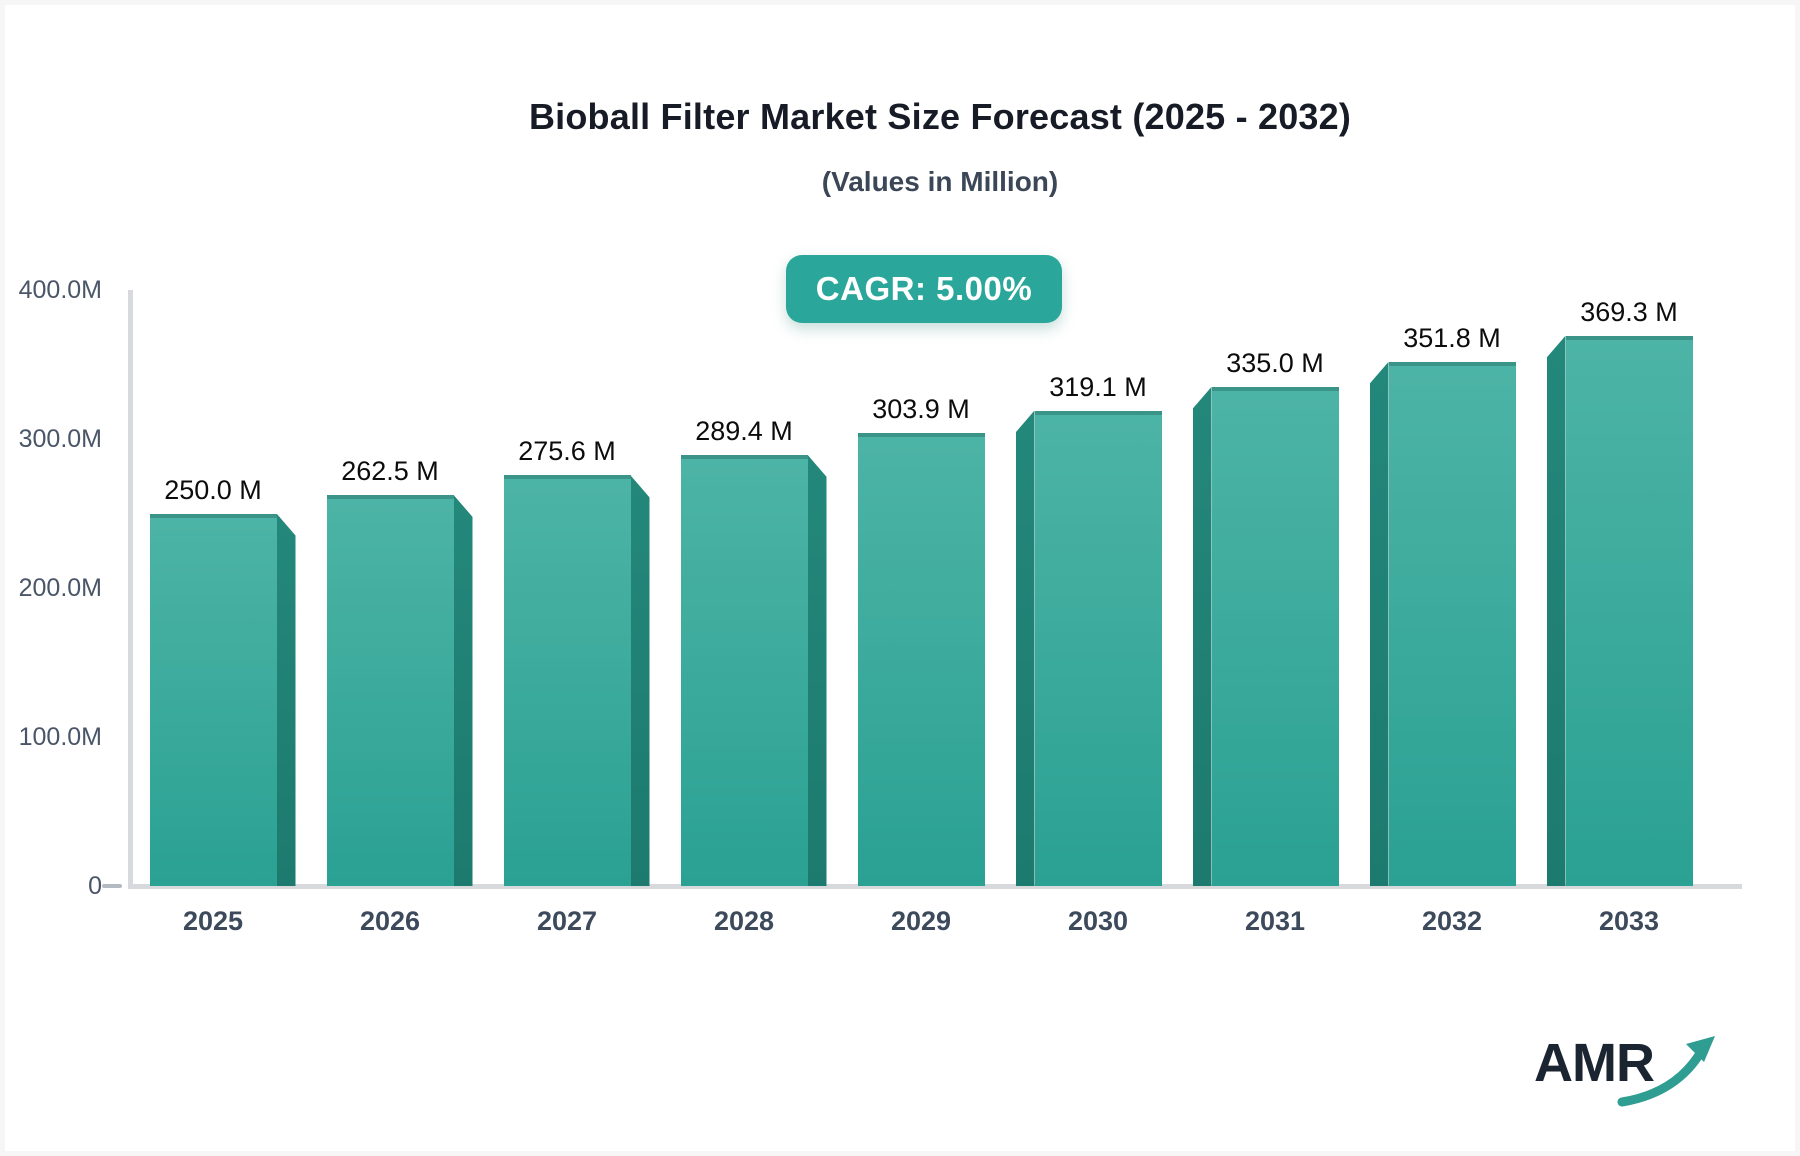 This screenshot has width=1800, height=1156. Describe the element at coordinates (1098, 921) in the screenshot. I see `x-tick-label-2030: 2030` at that location.